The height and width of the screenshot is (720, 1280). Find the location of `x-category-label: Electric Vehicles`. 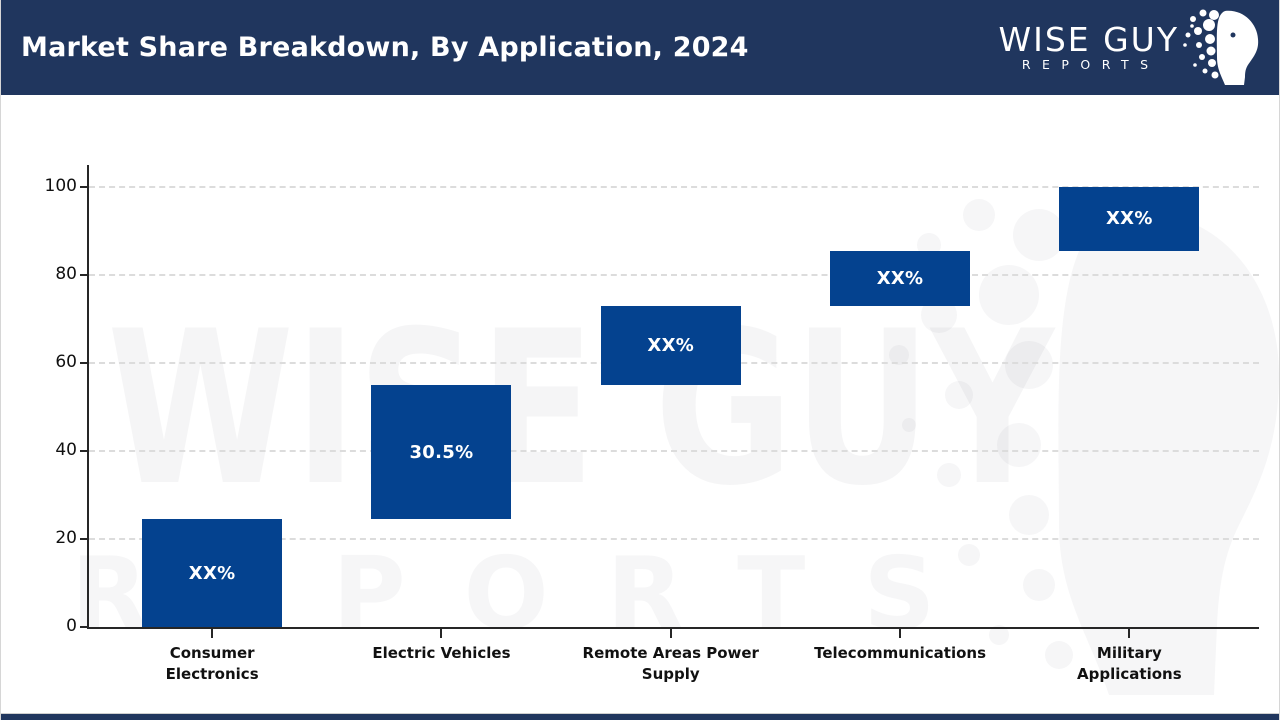

x-category-label: Electric Vehicles is located at coordinates (441, 653).